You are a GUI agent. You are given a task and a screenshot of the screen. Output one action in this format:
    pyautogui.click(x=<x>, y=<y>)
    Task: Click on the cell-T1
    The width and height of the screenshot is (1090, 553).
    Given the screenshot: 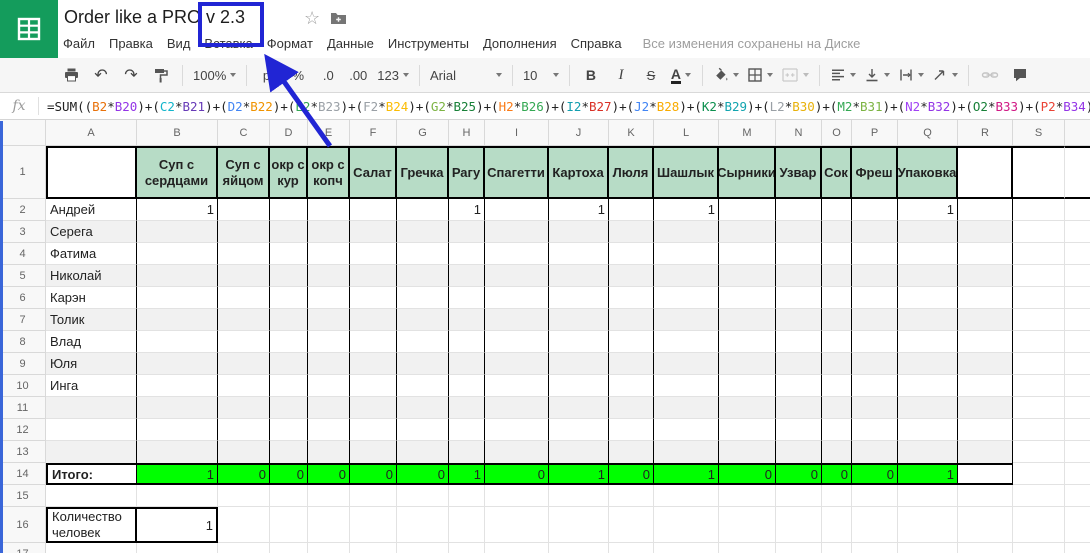 What is the action you would take?
    pyautogui.click(x=1077, y=172)
    